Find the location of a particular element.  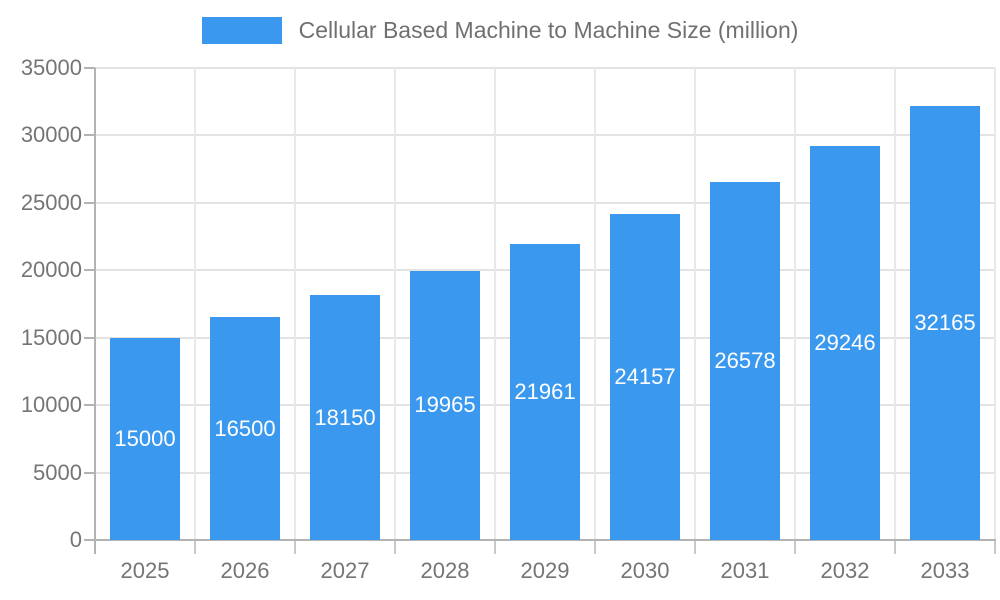

bar-value-label: 29246 is located at coordinates (845, 342).